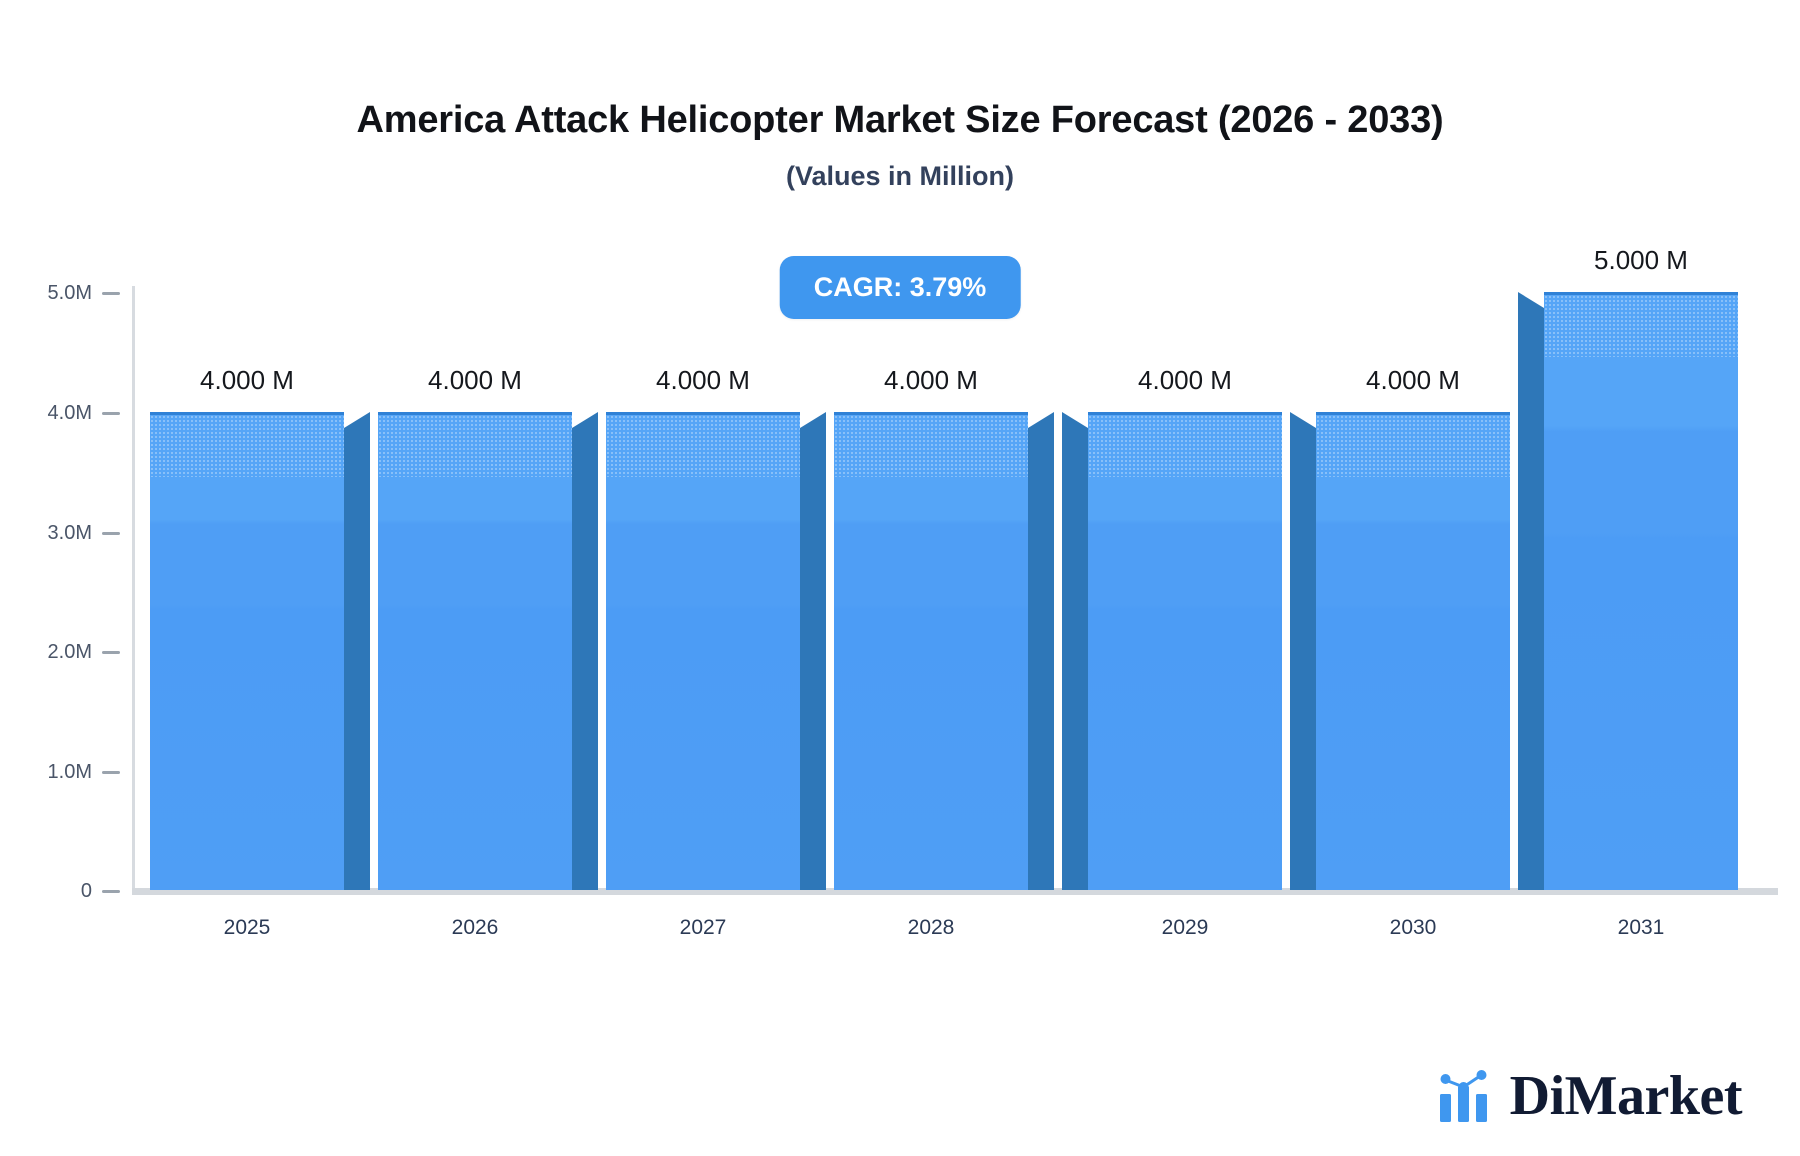  What do you see at coordinates (86, 891) in the screenshot?
I see `y-tick-label-0: 0` at bounding box center [86, 891].